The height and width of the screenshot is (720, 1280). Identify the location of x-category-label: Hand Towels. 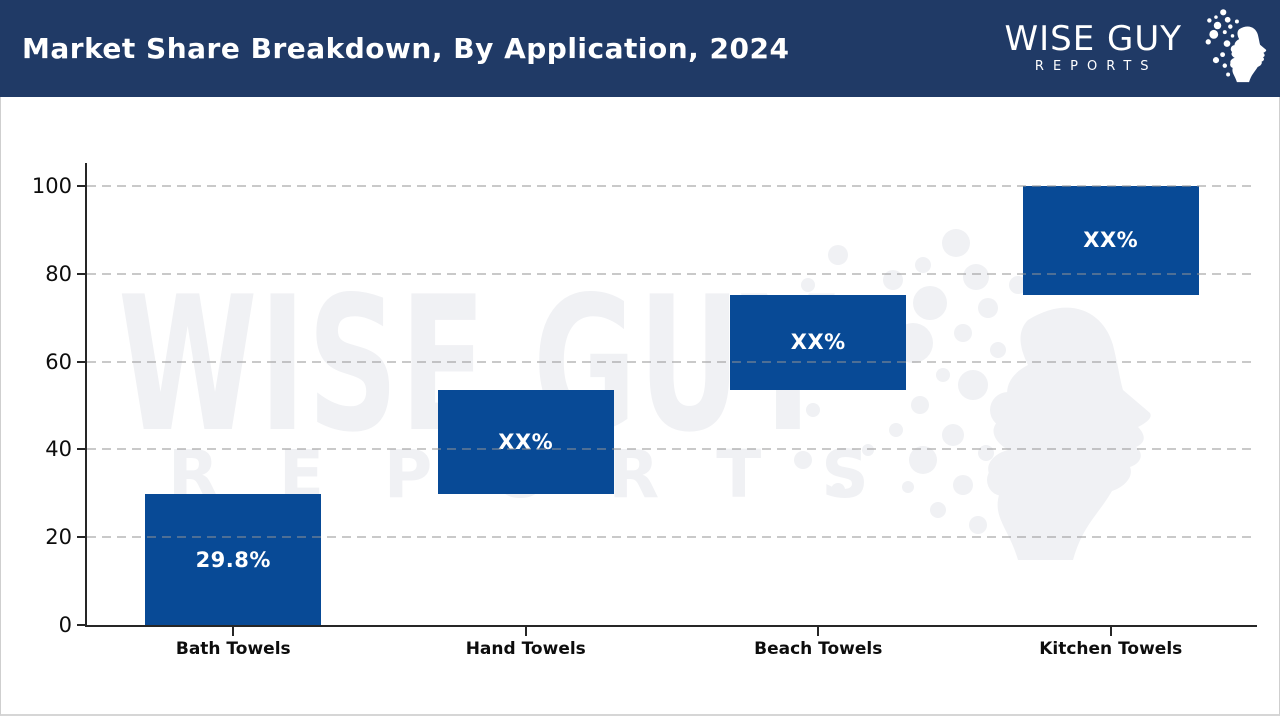
(525, 649).